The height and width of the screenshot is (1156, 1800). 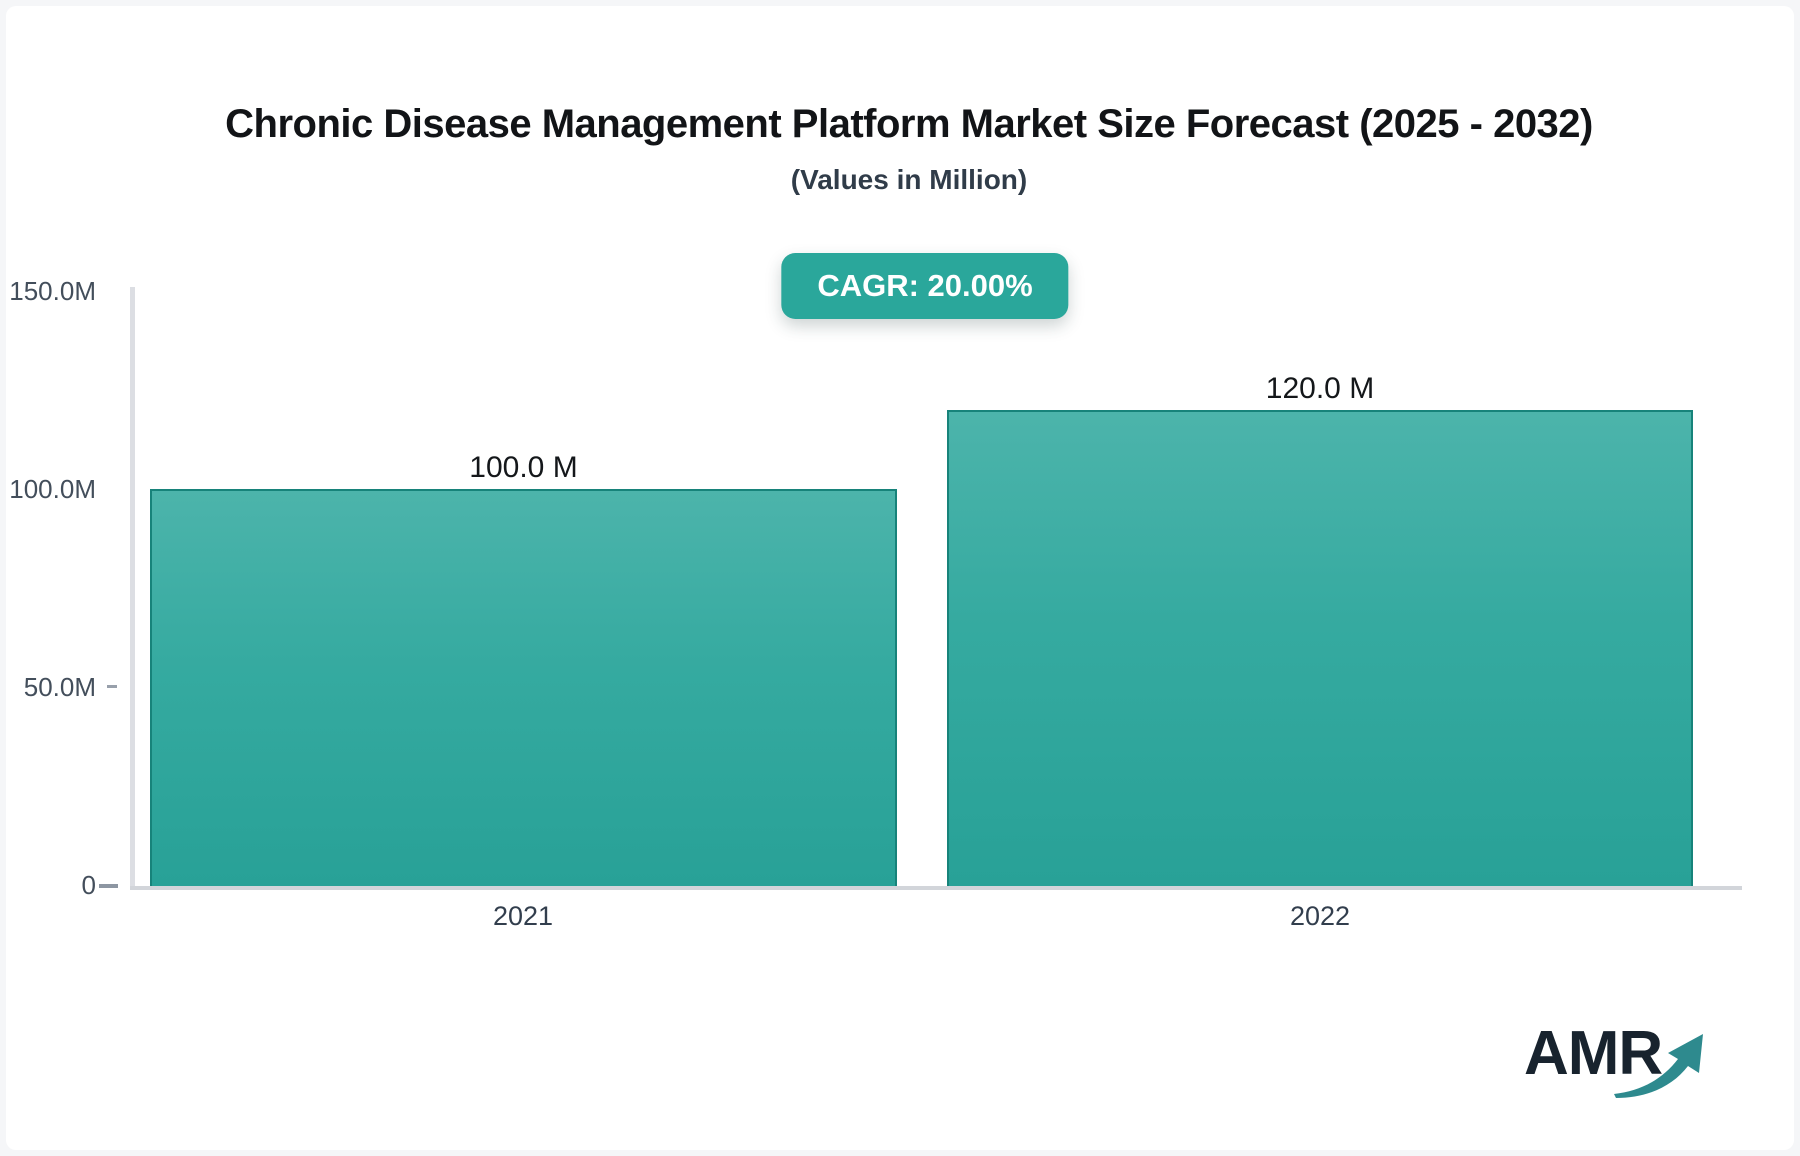 What do you see at coordinates (112, 686) in the screenshot?
I see `y-axis-tick-50m` at bounding box center [112, 686].